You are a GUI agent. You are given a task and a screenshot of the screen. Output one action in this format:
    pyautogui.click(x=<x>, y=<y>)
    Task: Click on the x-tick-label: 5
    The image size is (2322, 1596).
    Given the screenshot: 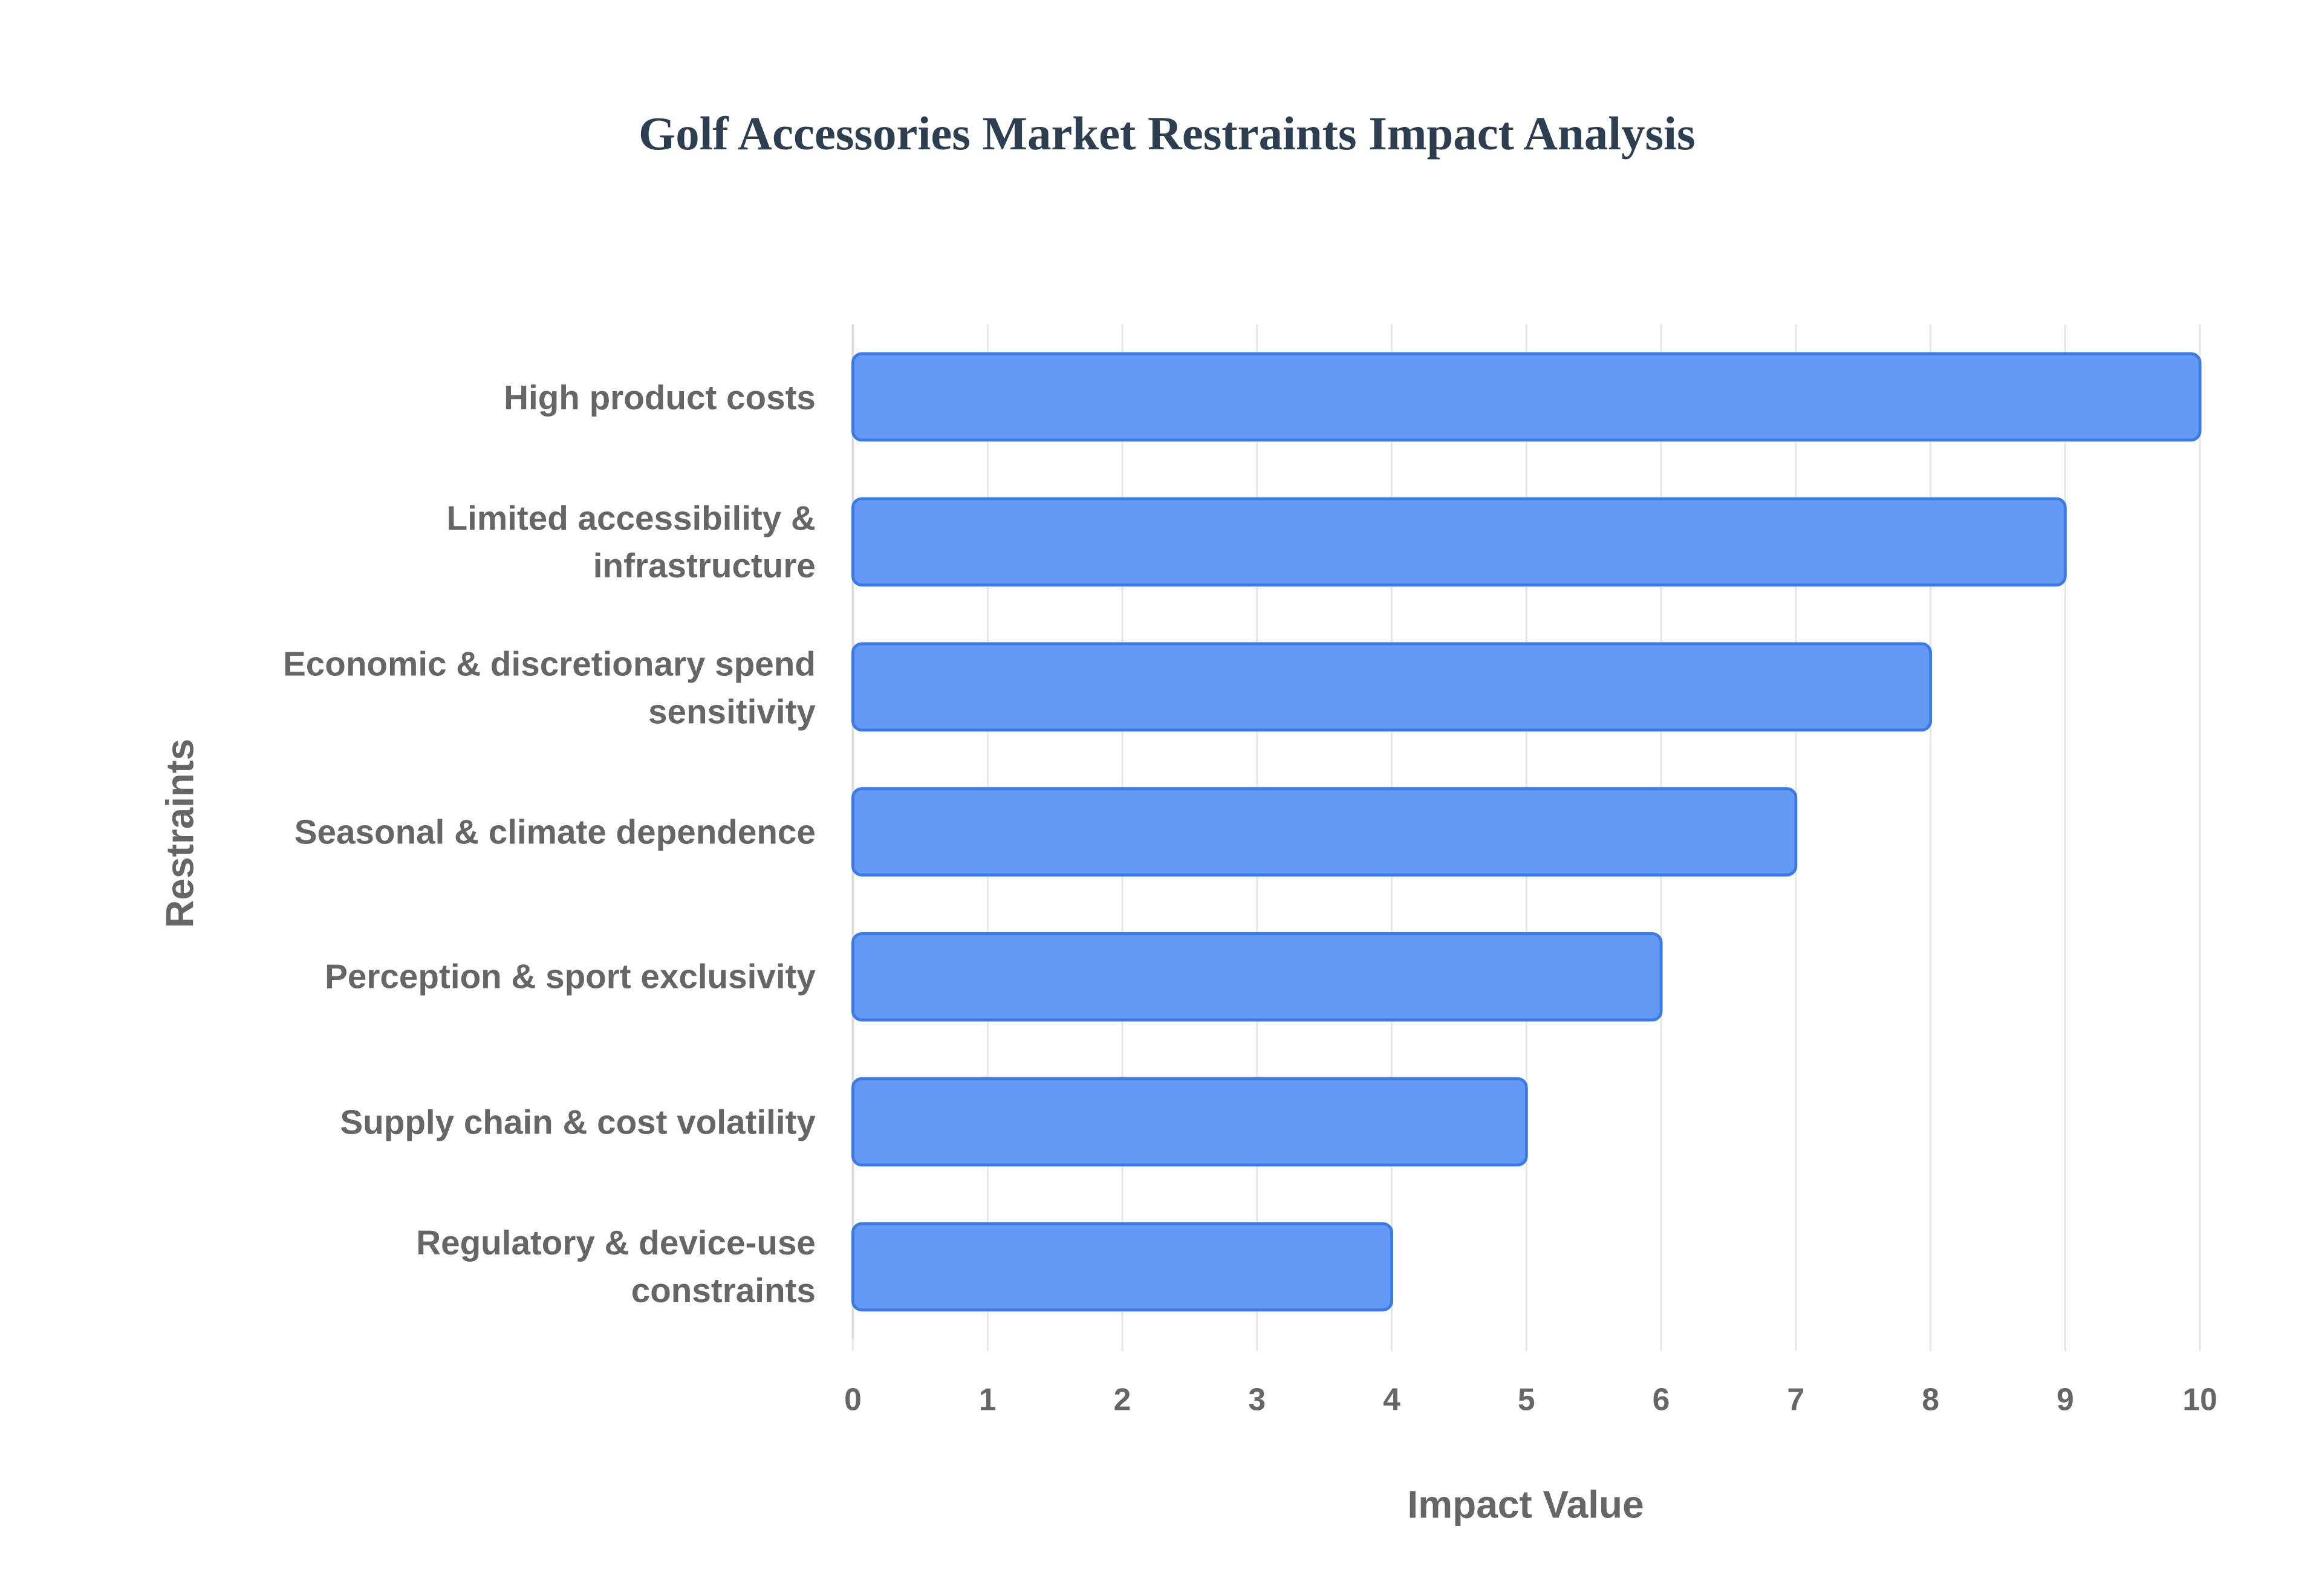 What is the action you would take?
    pyautogui.click(x=1526, y=1398)
    